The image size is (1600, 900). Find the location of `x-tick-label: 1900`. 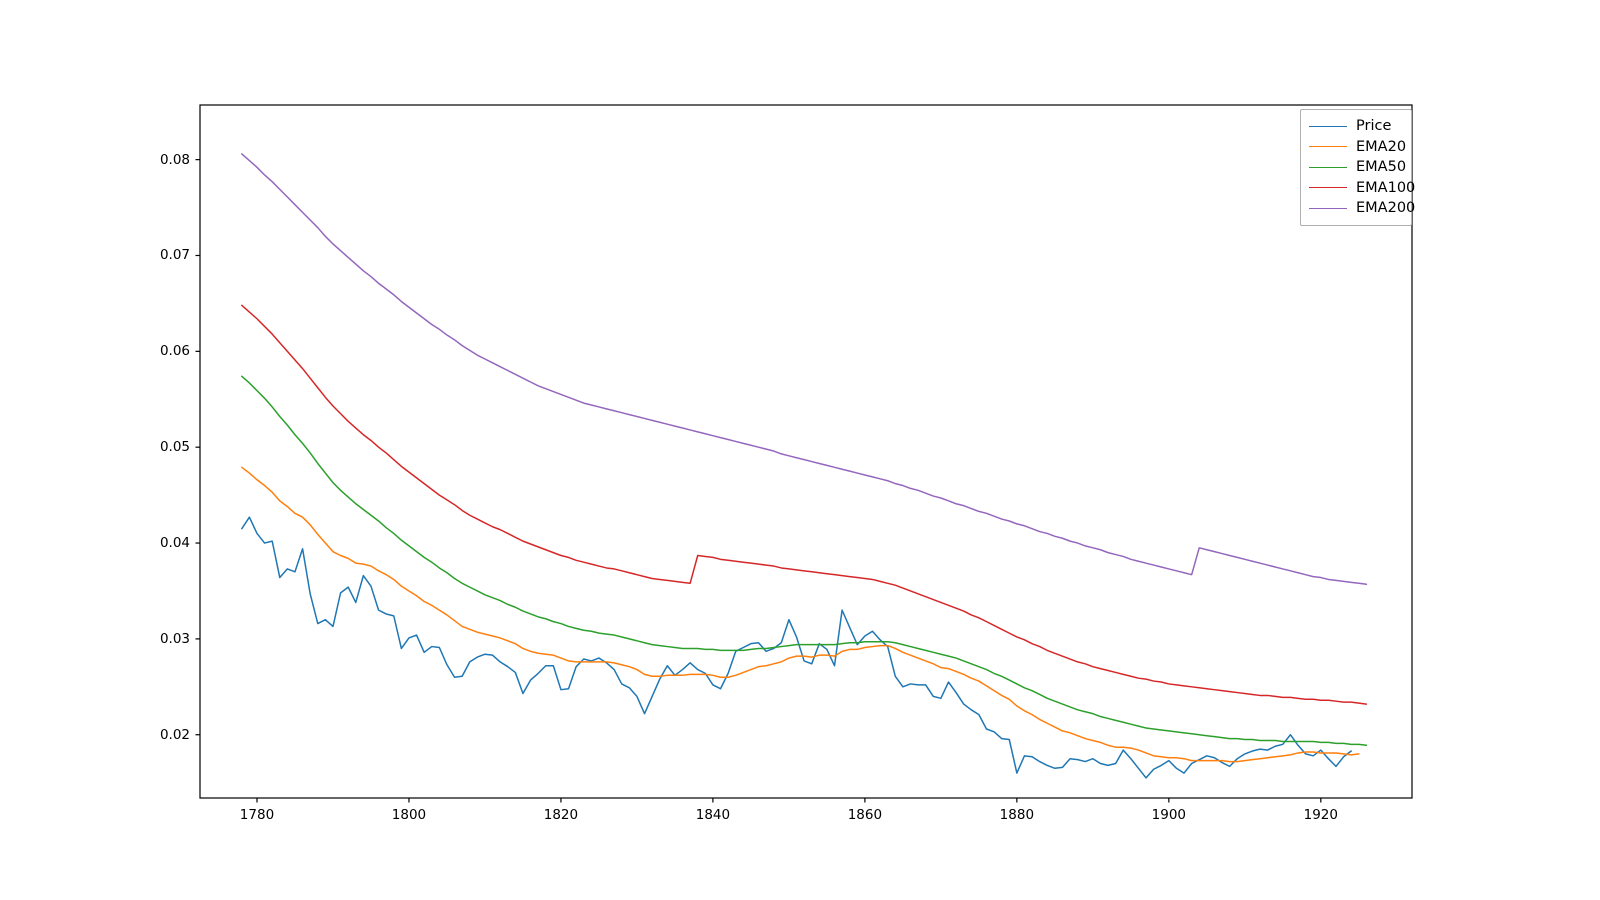

x-tick-label: 1900 is located at coordinates (1169, 815).